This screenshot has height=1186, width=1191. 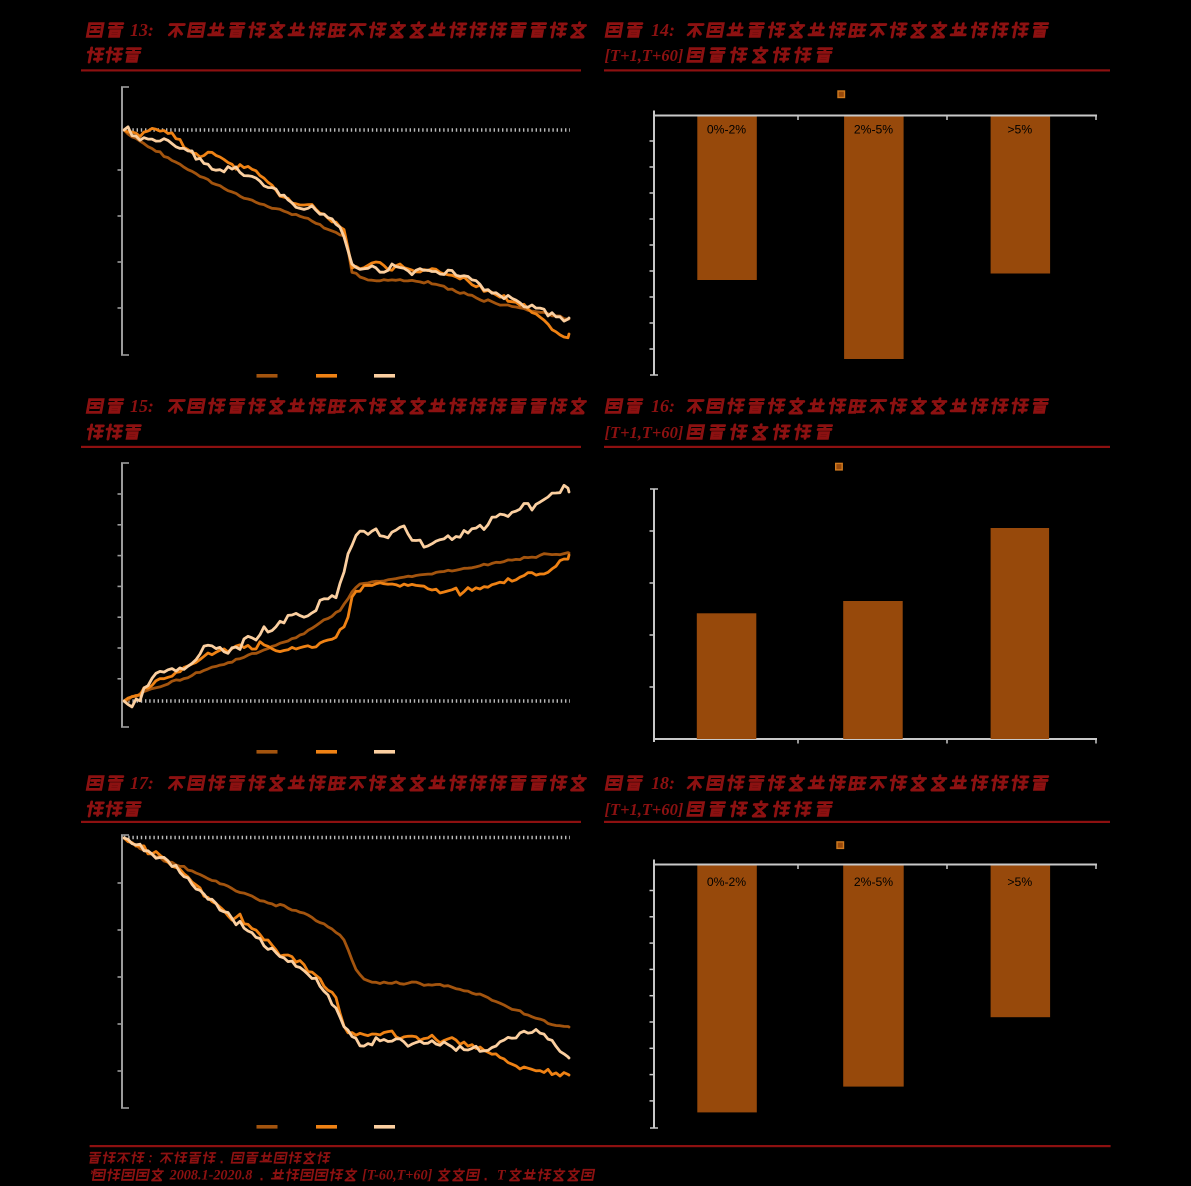 What do you see at coordinates (211, 1175) in the screenshot?
I see `svg-text: 2008.1-2020.8` at bounding box center [211, 1175].